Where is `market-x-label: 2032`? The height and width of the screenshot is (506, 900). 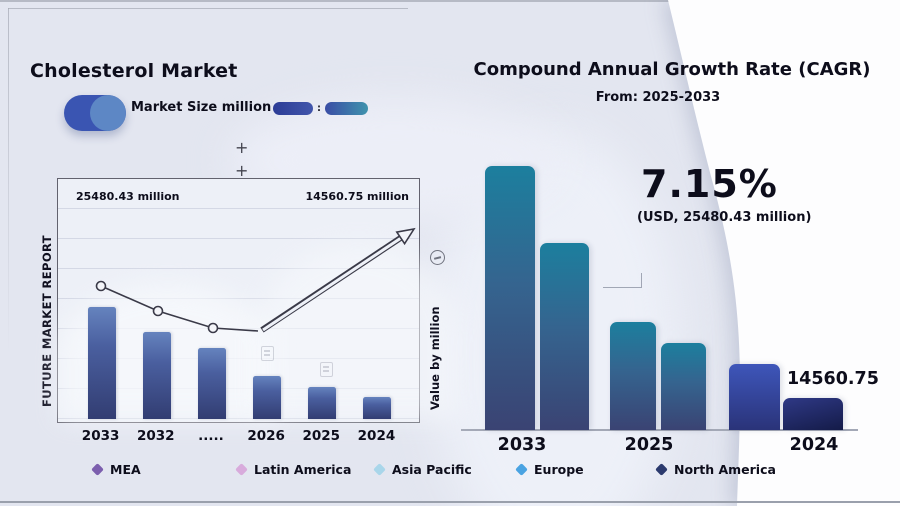
market-x-label: 2032 is located at coordinates (155, 436).